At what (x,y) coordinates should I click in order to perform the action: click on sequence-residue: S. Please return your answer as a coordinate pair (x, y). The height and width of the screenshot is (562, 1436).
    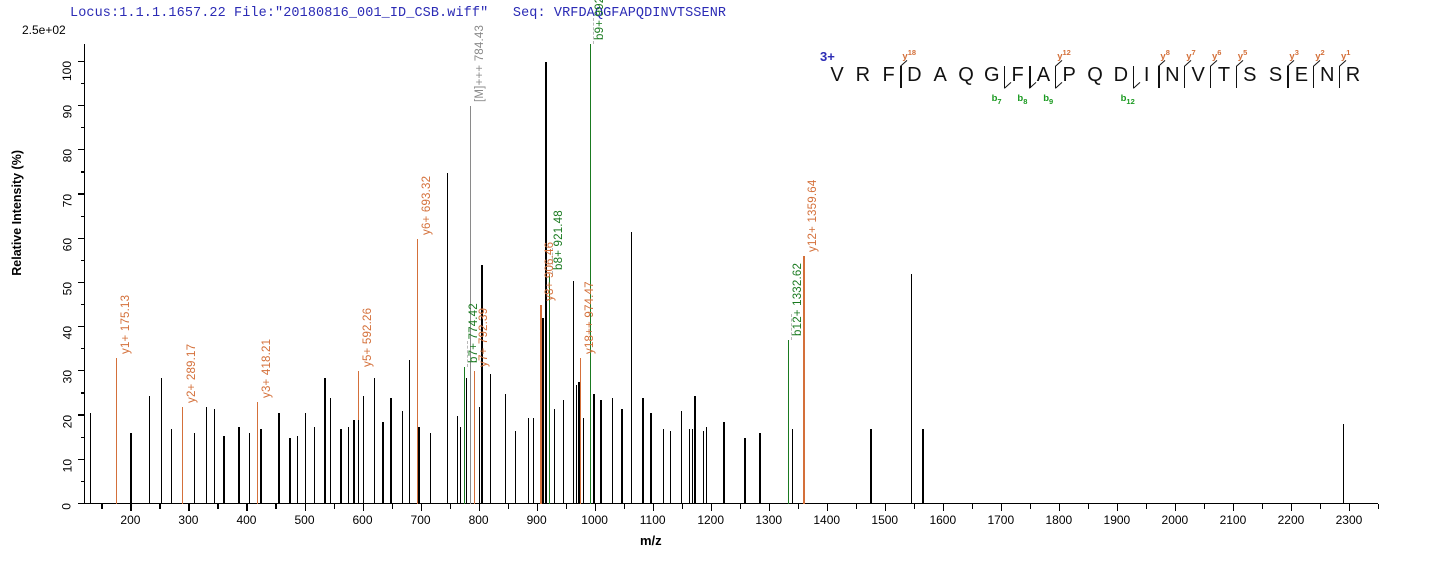
    Looking at the image, I should click on (1275, 75).